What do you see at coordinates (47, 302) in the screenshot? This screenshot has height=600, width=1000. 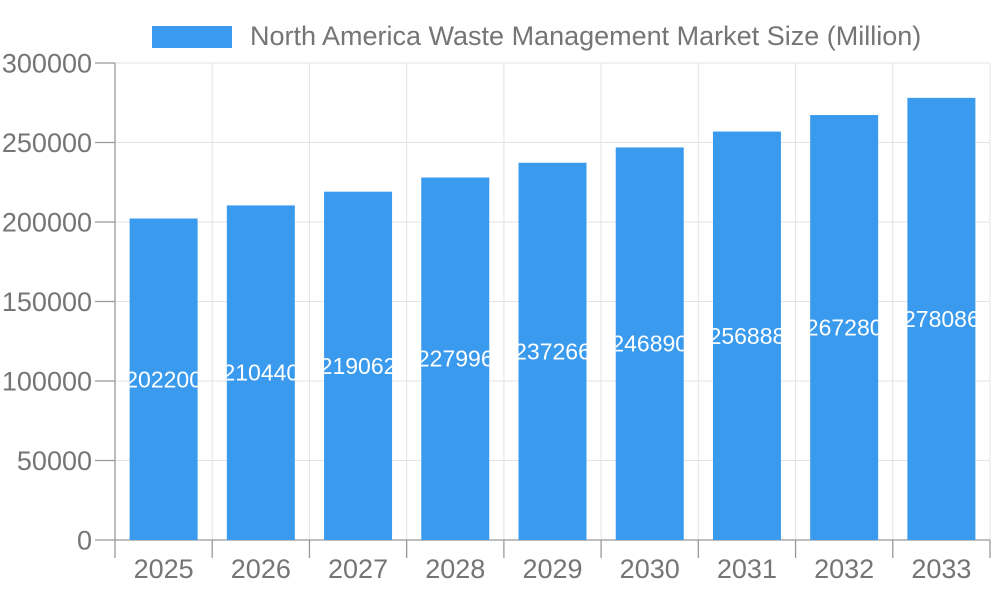 I see `y-axis-label-150000: 150000` at bounding box center [47, 302].